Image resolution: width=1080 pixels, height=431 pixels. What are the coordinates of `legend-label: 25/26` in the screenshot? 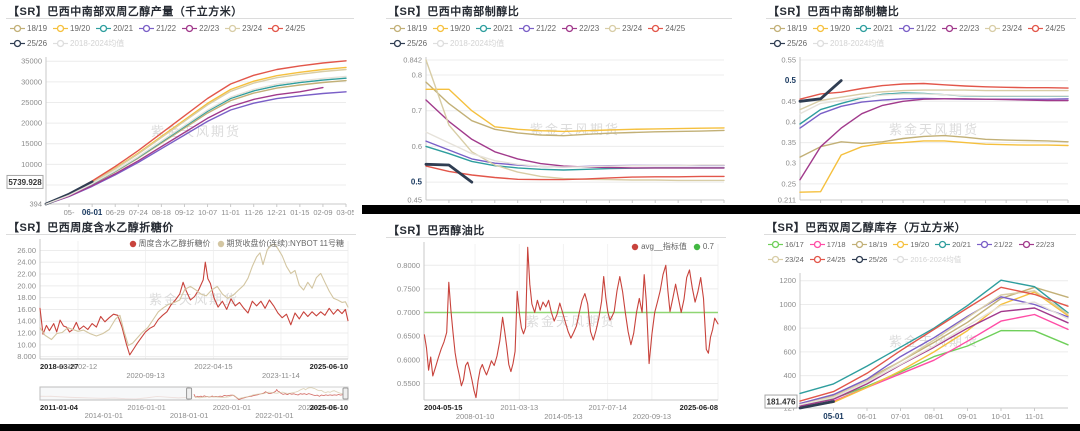 It's located at (797, 43).